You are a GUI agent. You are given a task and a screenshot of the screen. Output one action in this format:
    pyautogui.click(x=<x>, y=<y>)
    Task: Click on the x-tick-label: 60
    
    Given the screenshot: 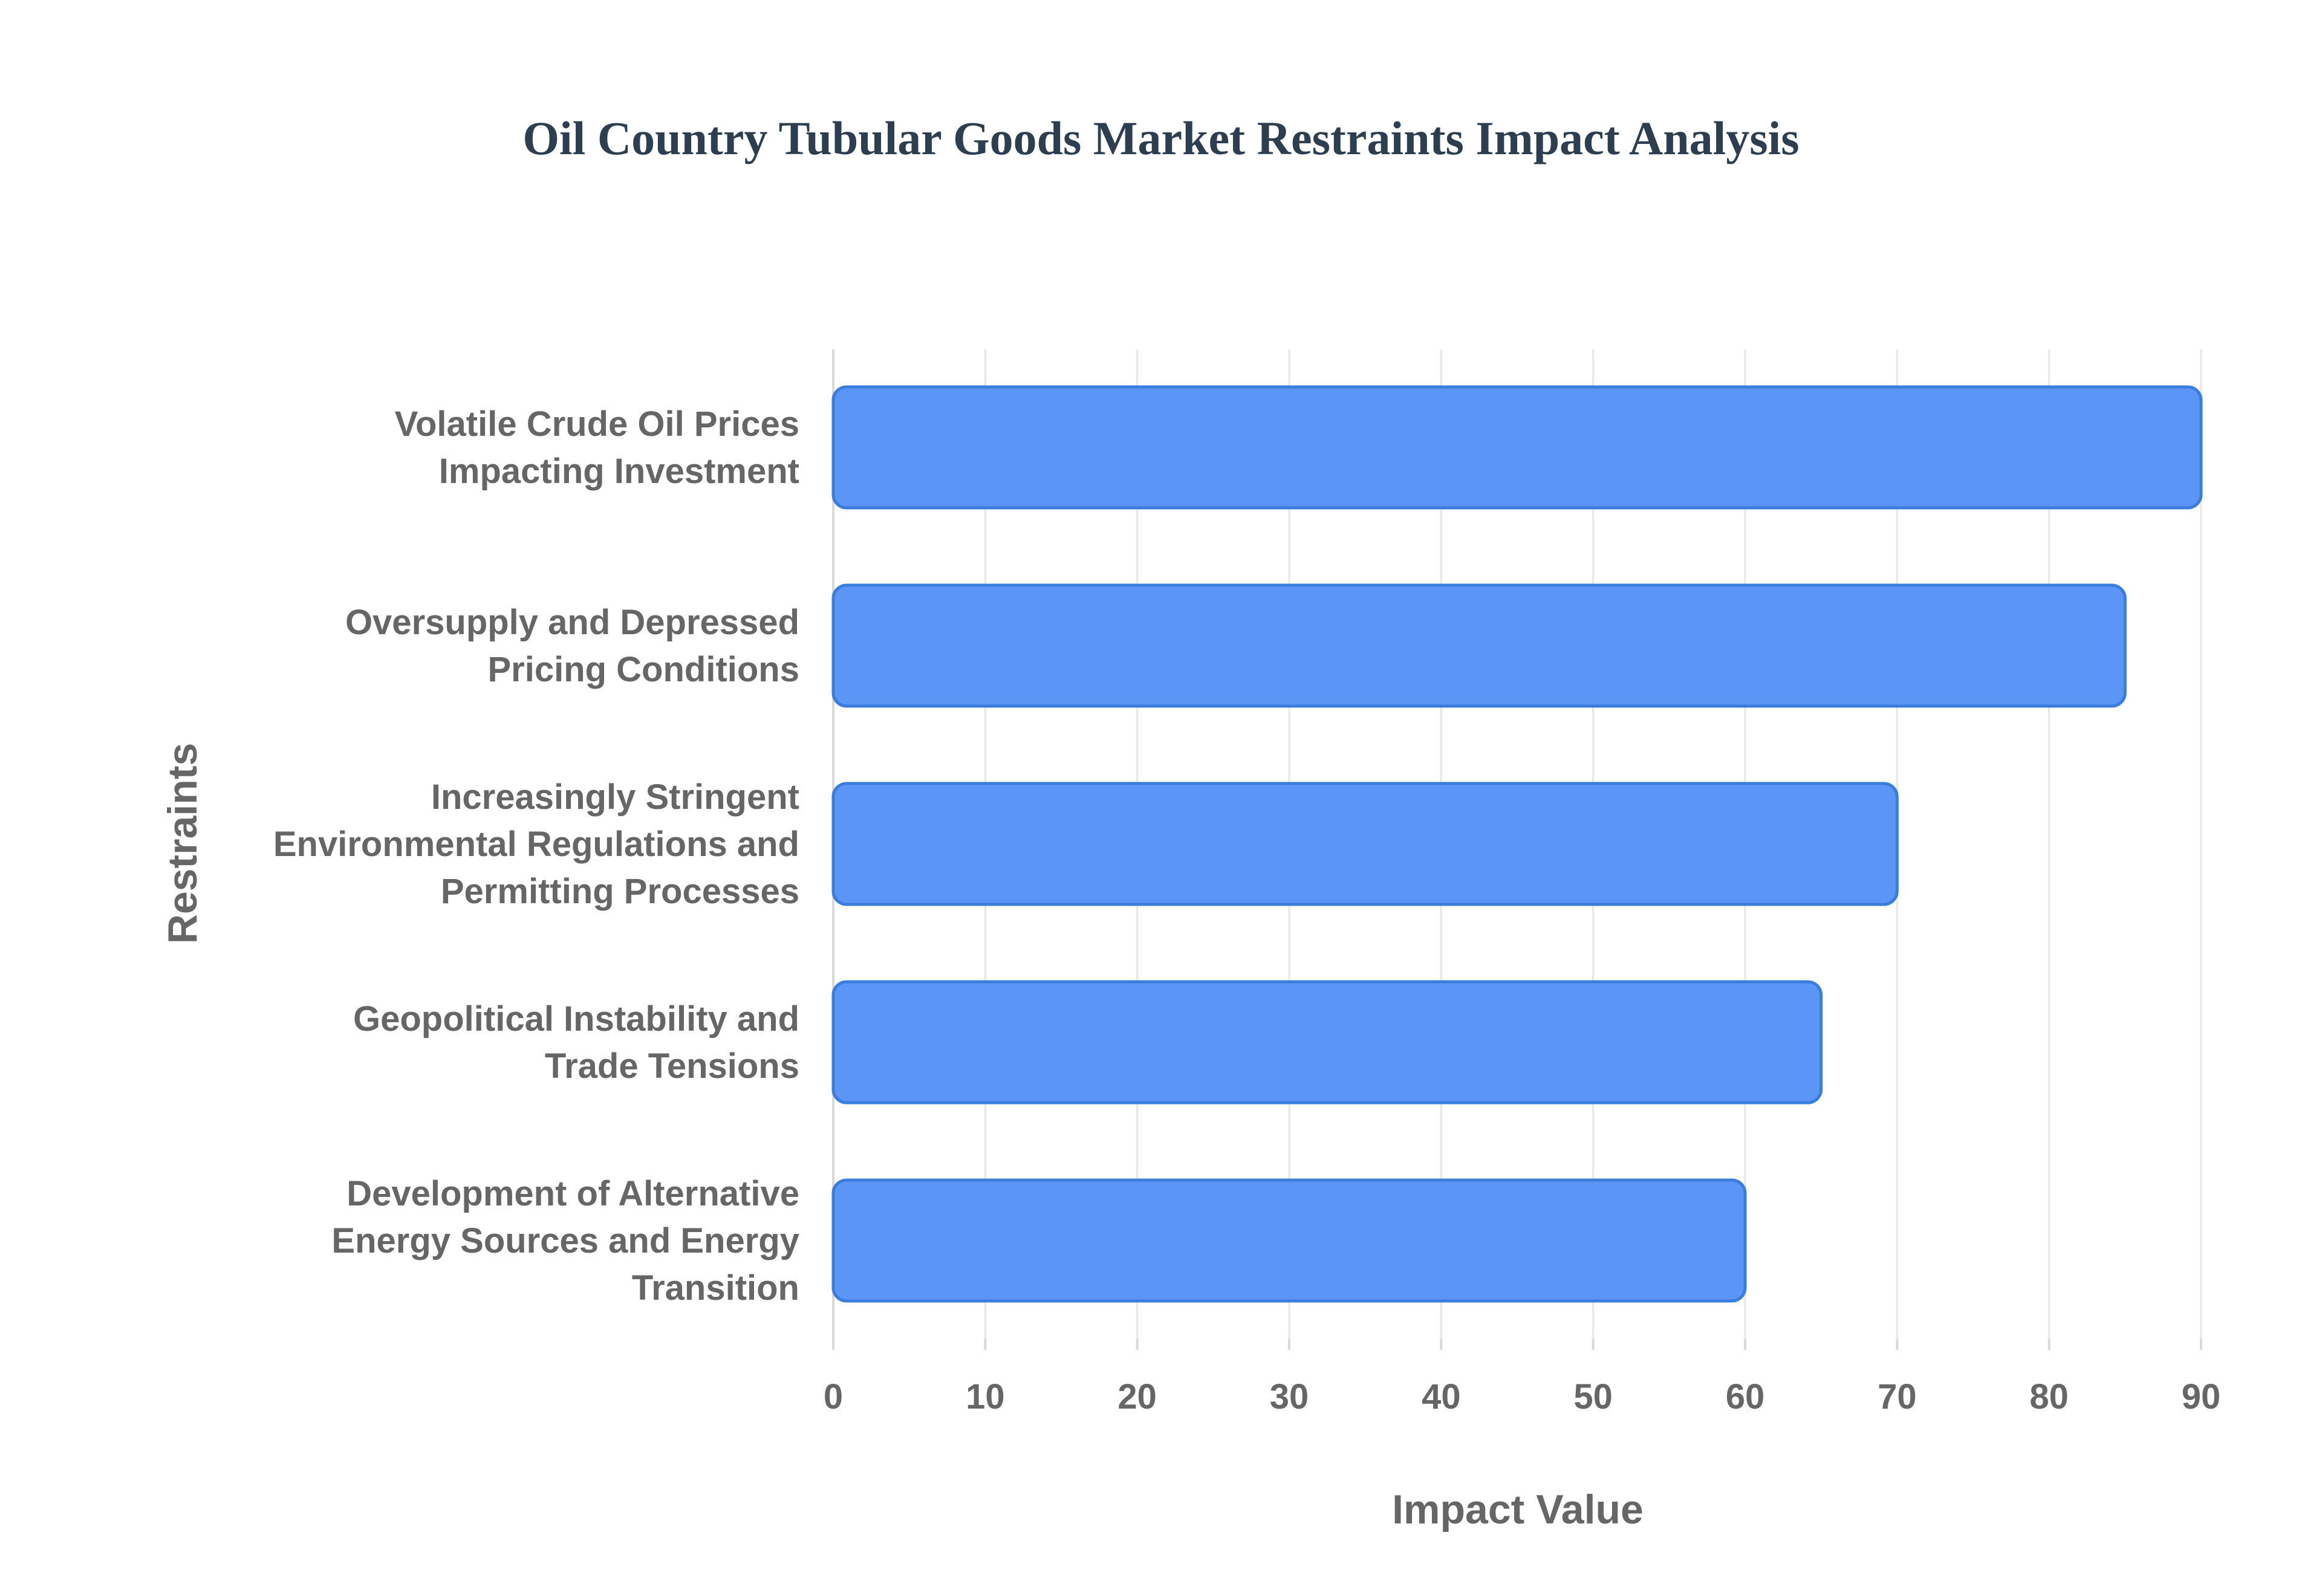 What is the action you would take?
    pyautogui.click(x=1745, y=1396)
    